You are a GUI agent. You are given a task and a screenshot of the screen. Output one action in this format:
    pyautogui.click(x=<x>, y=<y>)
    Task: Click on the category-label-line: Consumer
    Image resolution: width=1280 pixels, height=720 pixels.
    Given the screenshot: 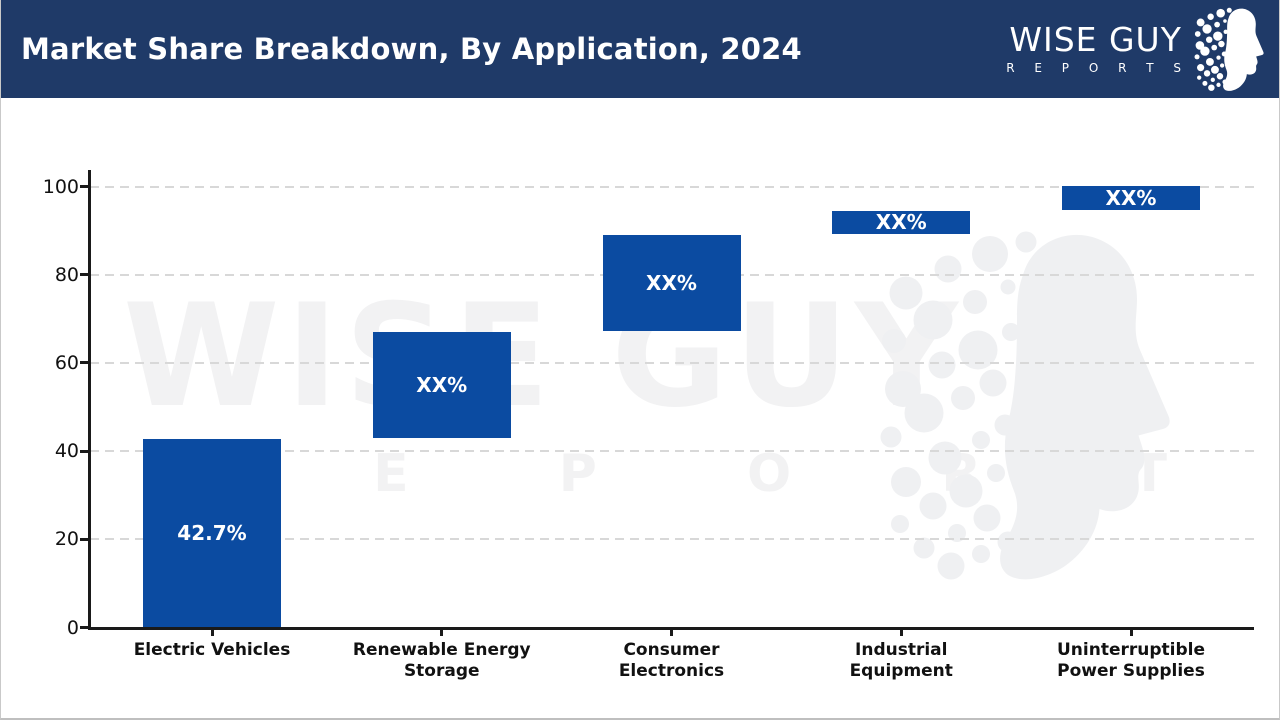 What is the action you would take?
    pyautogui.click(x=671, y=650)
    